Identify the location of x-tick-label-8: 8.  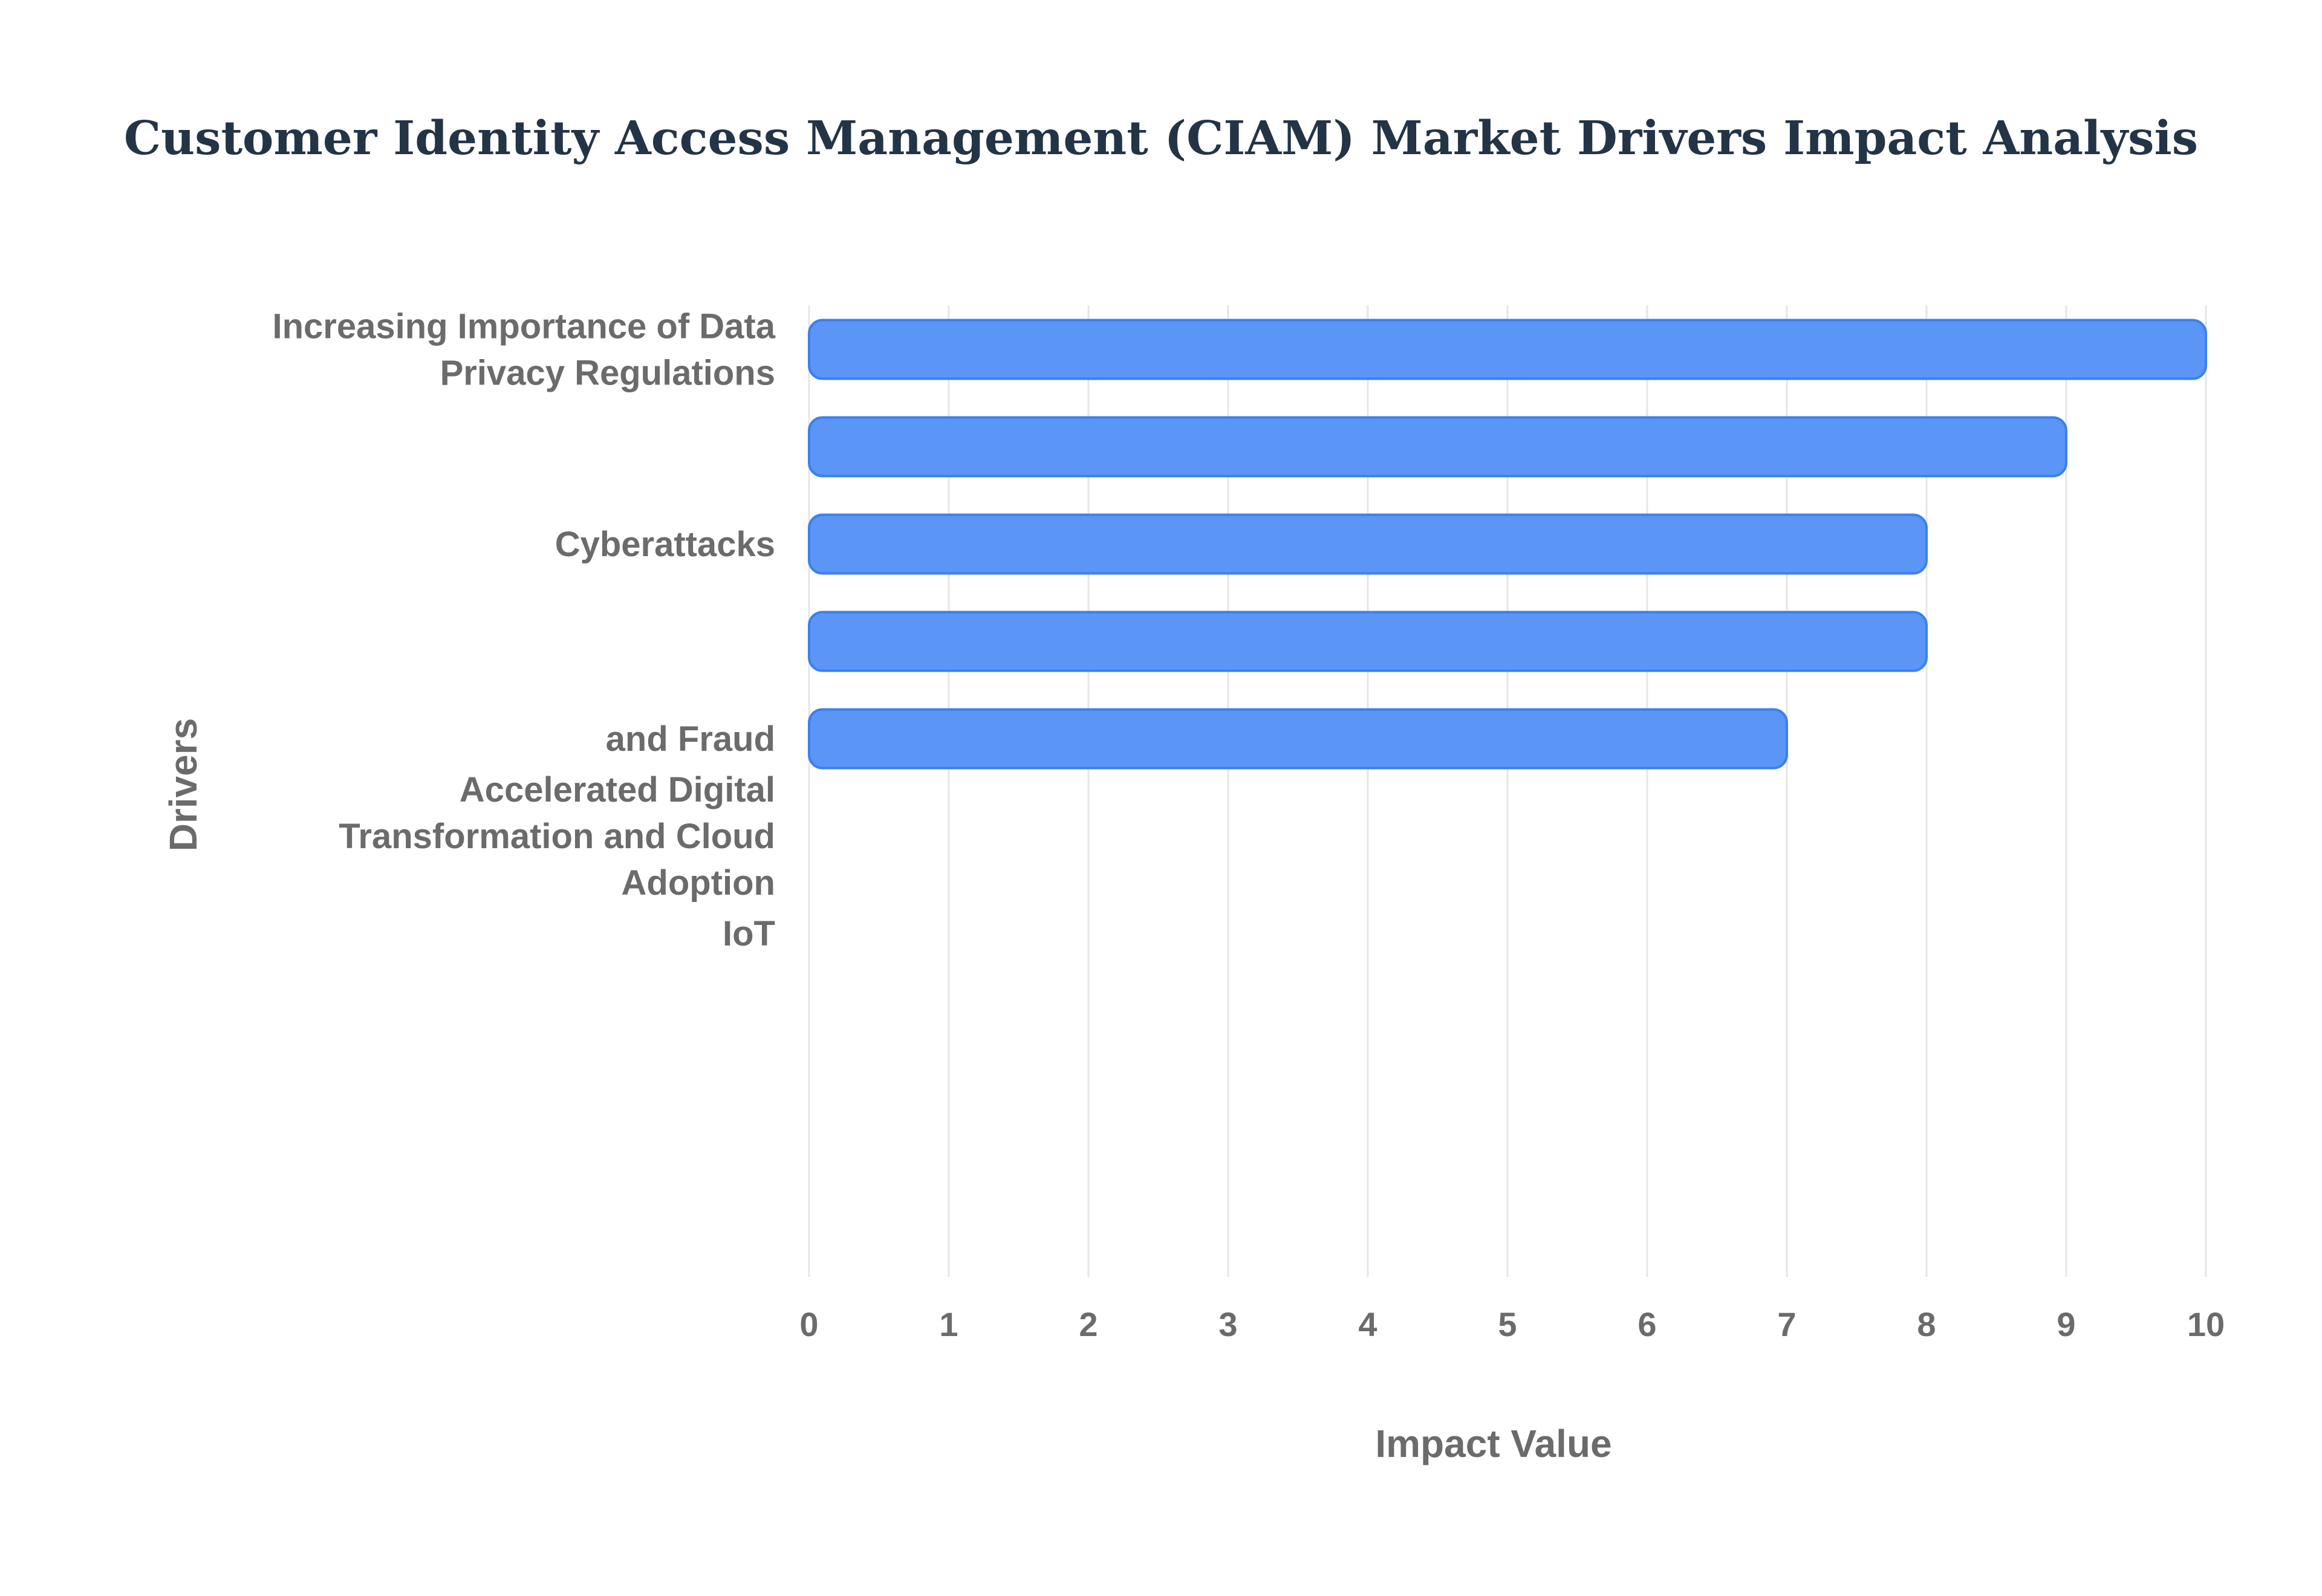
(1927, 1324).